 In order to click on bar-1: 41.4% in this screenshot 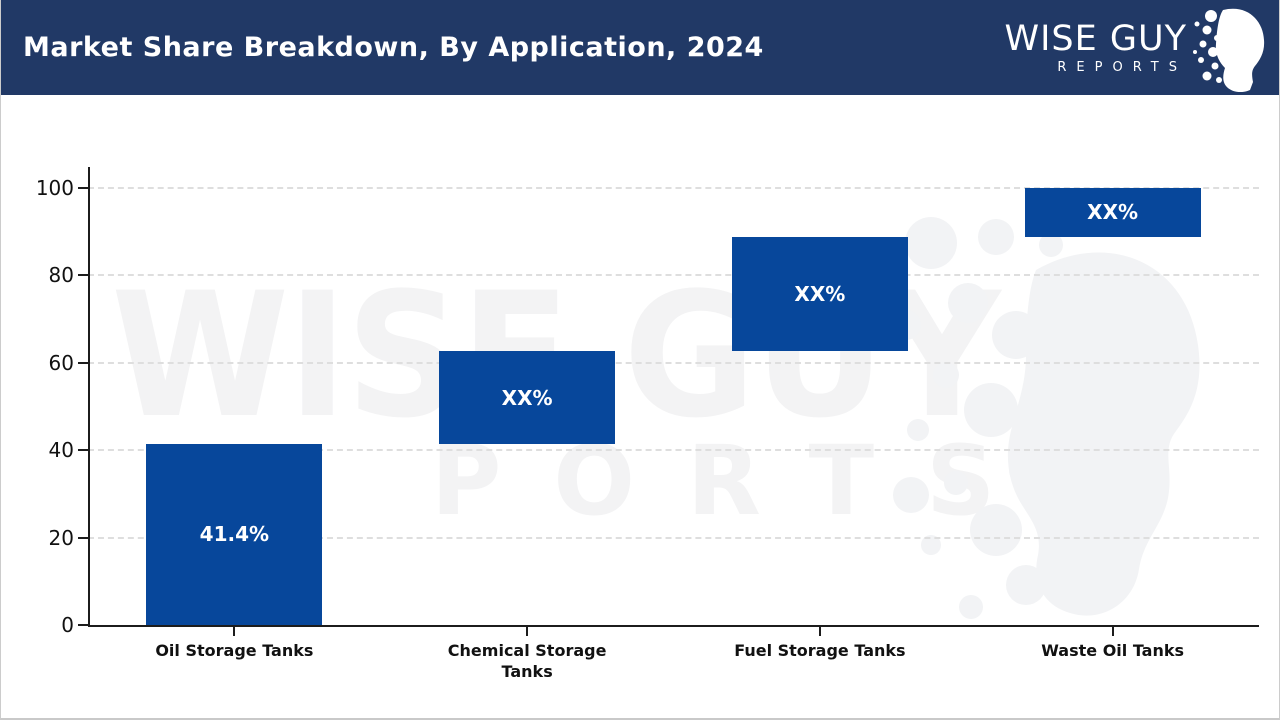, I will do `click(234, 534)`.